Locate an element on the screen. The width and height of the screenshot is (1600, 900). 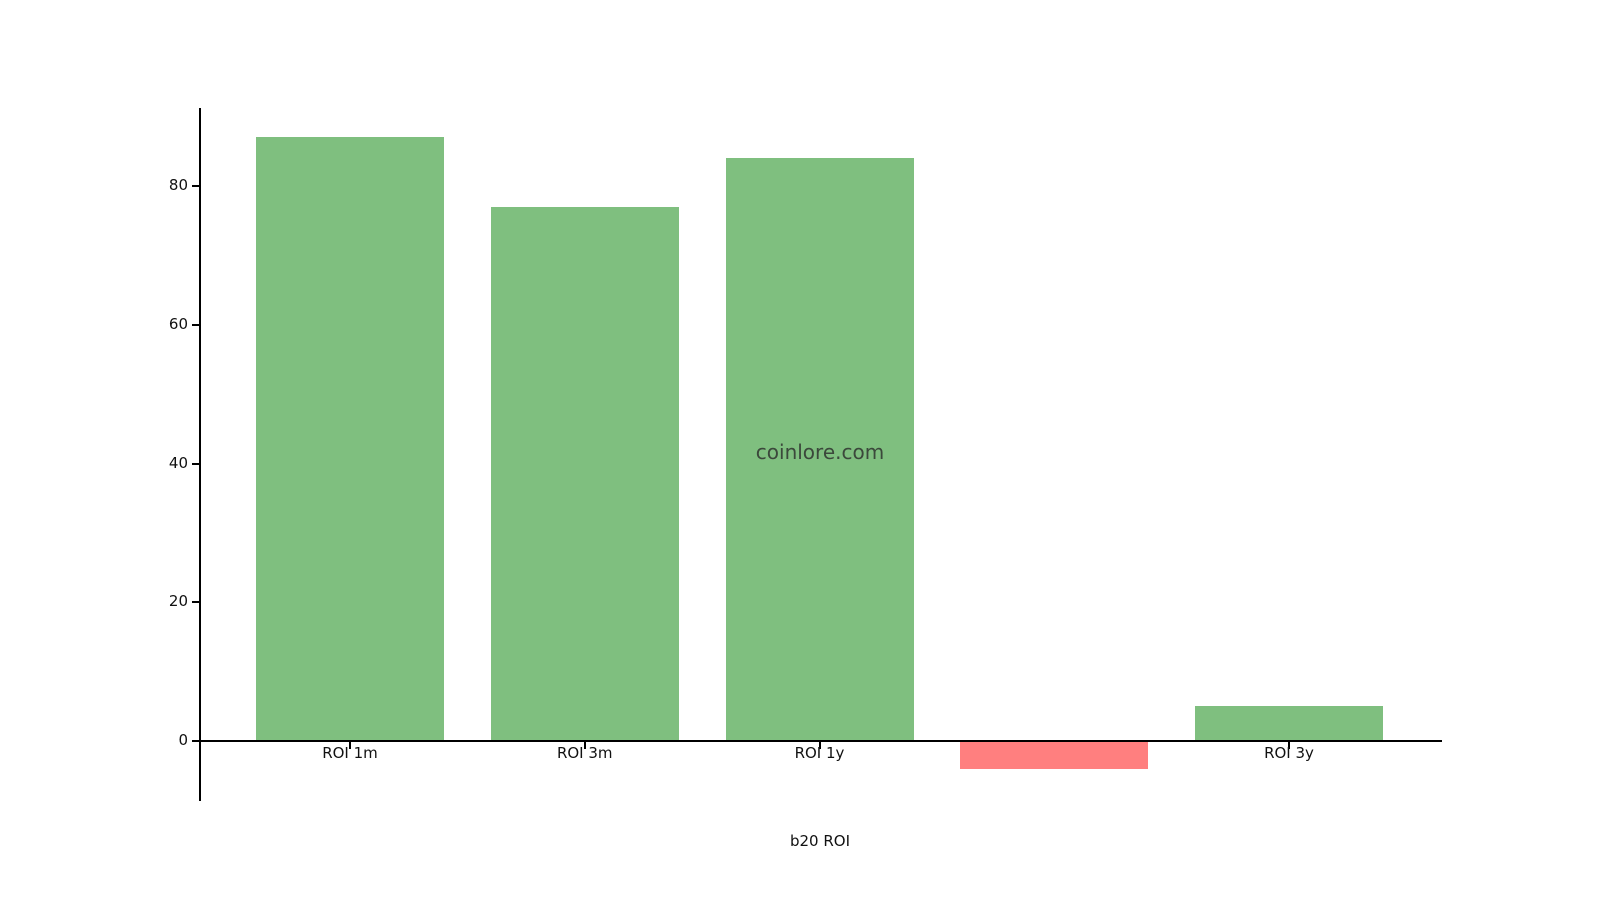
x-axis-line is located at coordinates (820, 741).